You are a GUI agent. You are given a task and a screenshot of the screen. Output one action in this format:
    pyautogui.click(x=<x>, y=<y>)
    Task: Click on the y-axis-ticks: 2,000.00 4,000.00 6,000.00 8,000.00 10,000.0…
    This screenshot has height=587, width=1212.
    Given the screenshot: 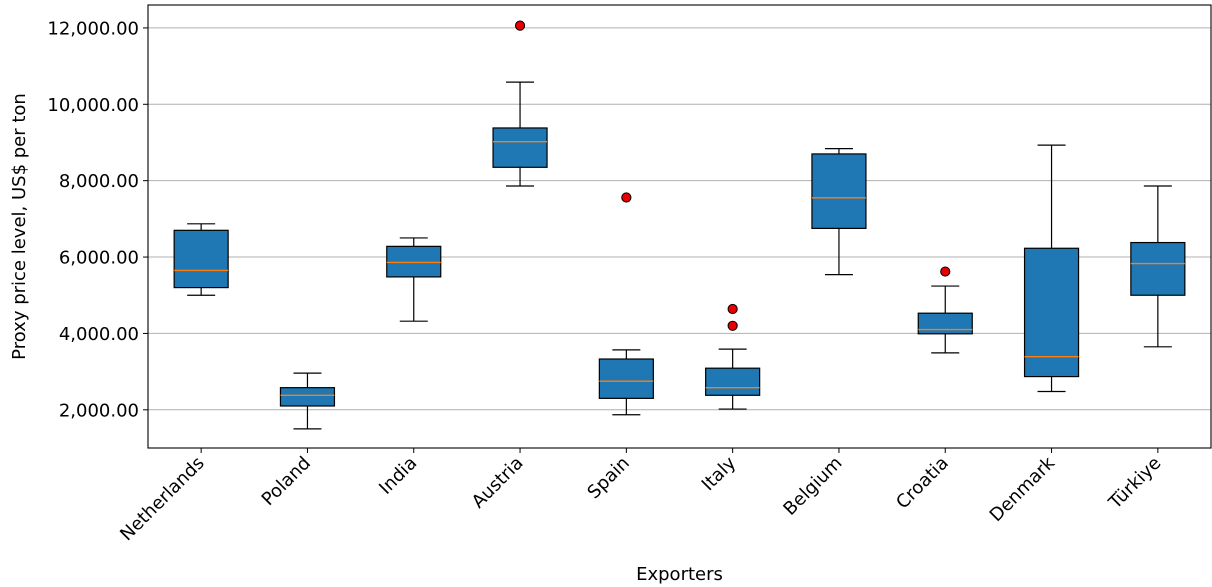 What is the action you would take?
    pyautogui.click(x=97, y=219)
    